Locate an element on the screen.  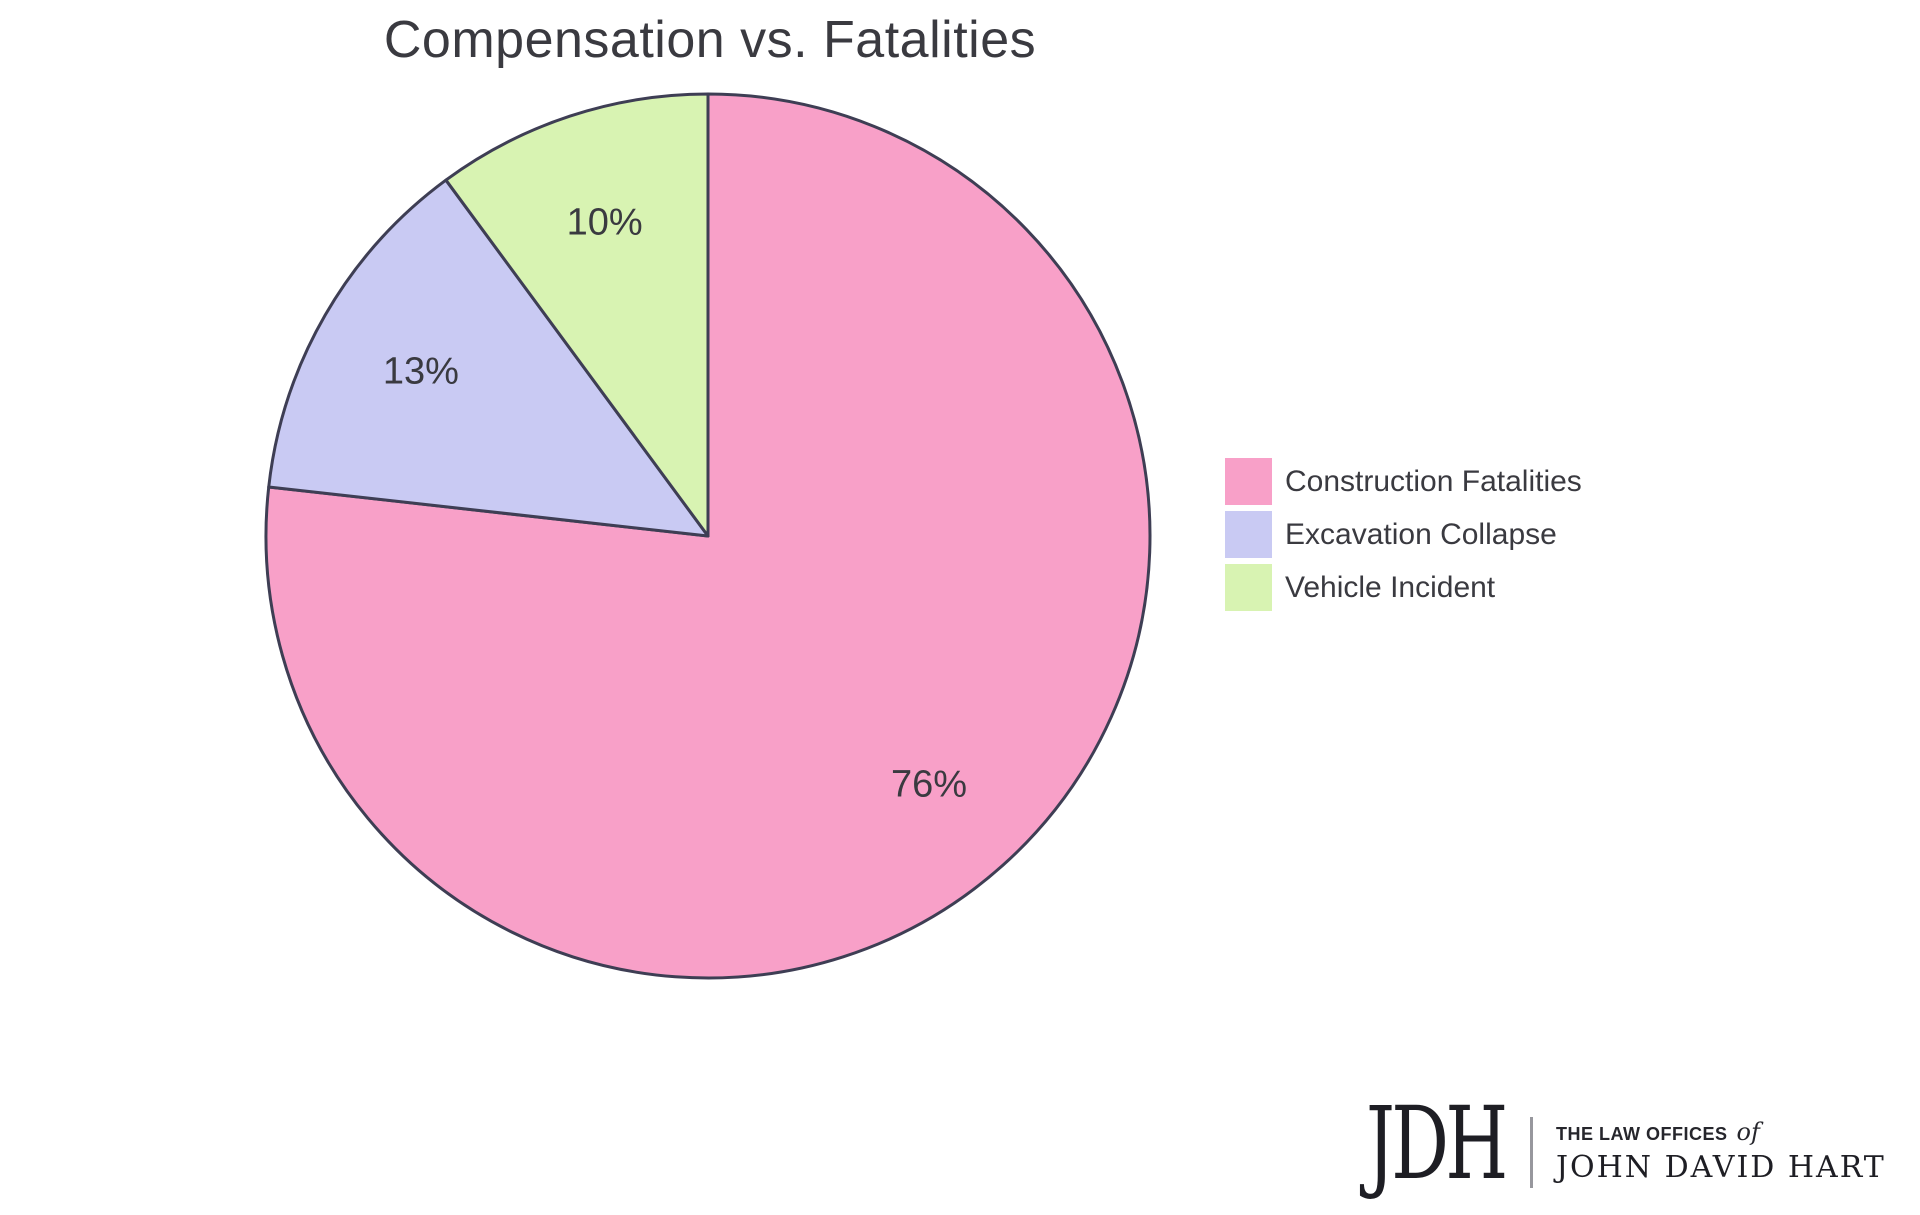
legend-label: Excavation Collapse is located at coordinates (1421, 534).